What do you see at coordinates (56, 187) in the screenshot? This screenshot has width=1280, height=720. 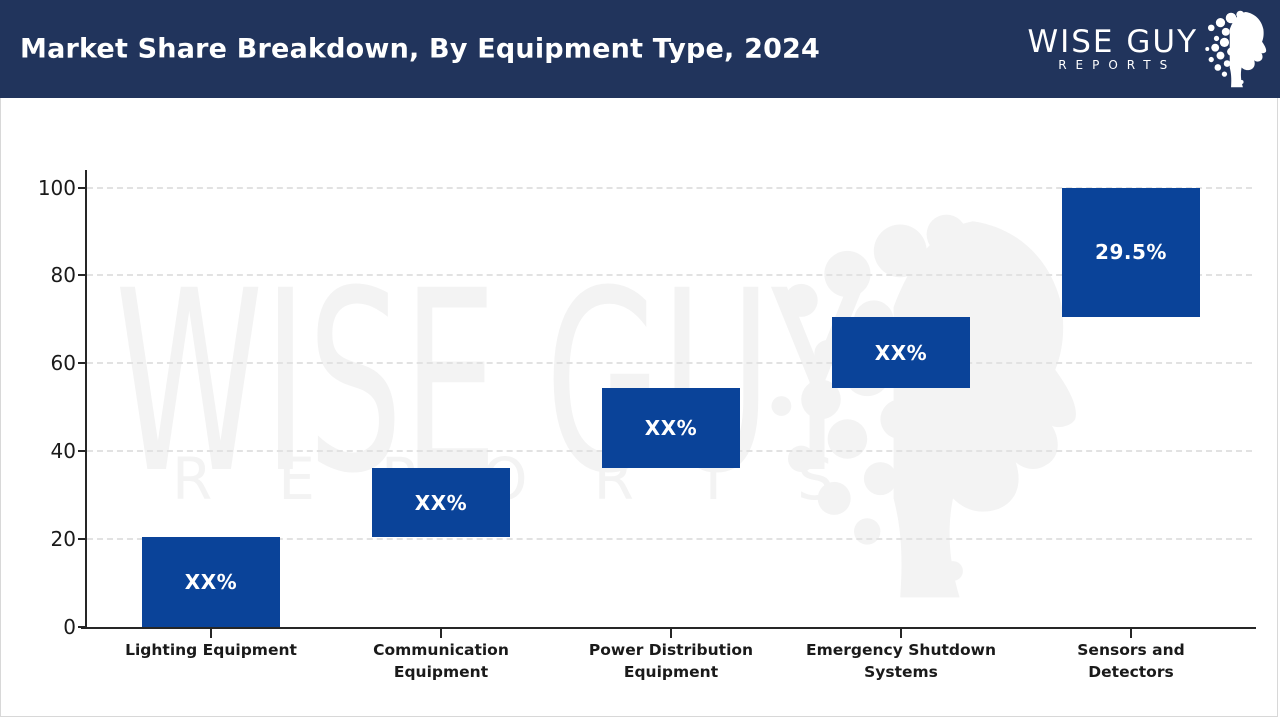 I see `y-tick-label-100: 100` at bounding box center [56, 187].